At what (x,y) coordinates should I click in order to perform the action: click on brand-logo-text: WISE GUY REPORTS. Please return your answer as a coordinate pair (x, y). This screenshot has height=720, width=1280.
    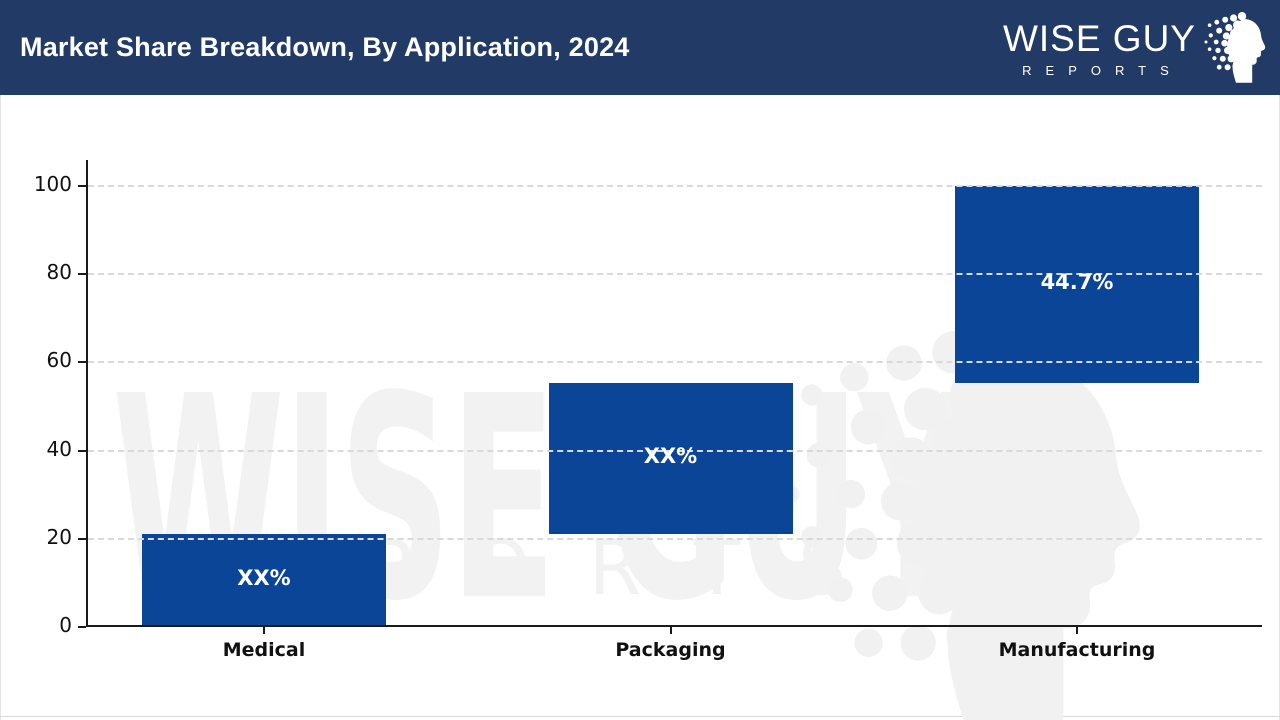
    Looking at the image, I should click on (1099, 48).